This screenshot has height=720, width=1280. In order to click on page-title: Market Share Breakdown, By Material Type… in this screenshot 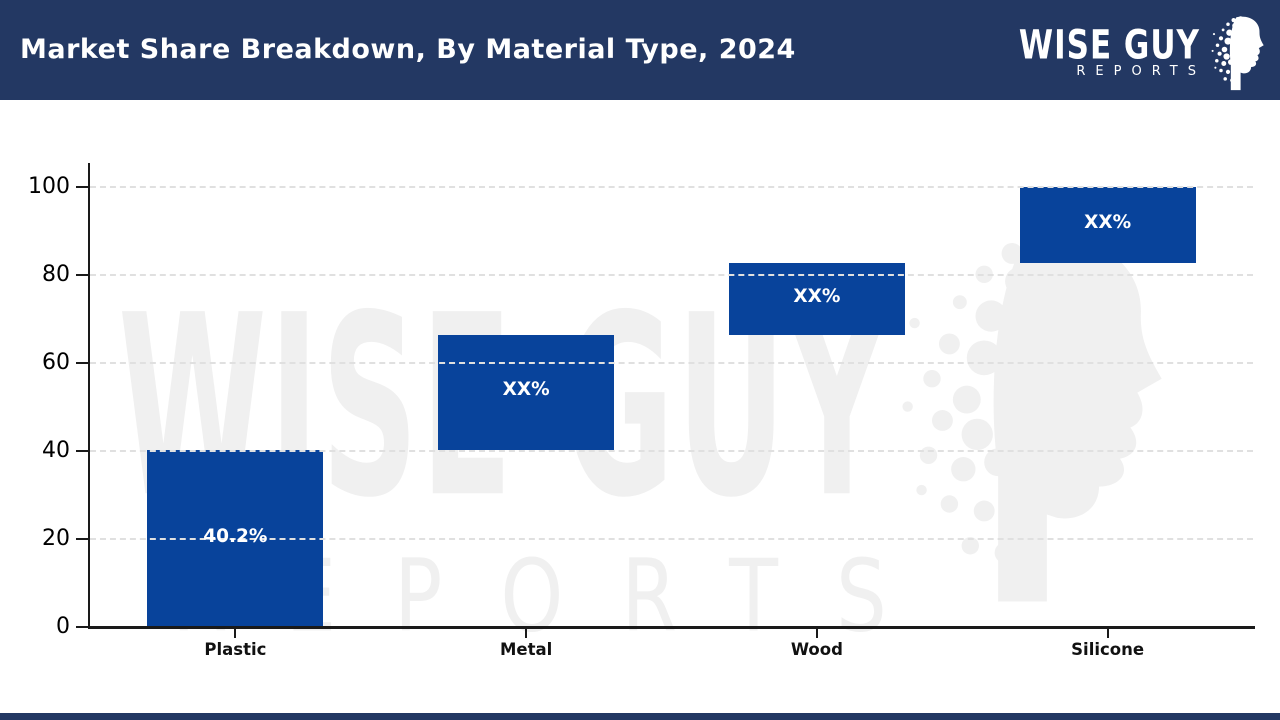, I will do `click(408, 49)`.